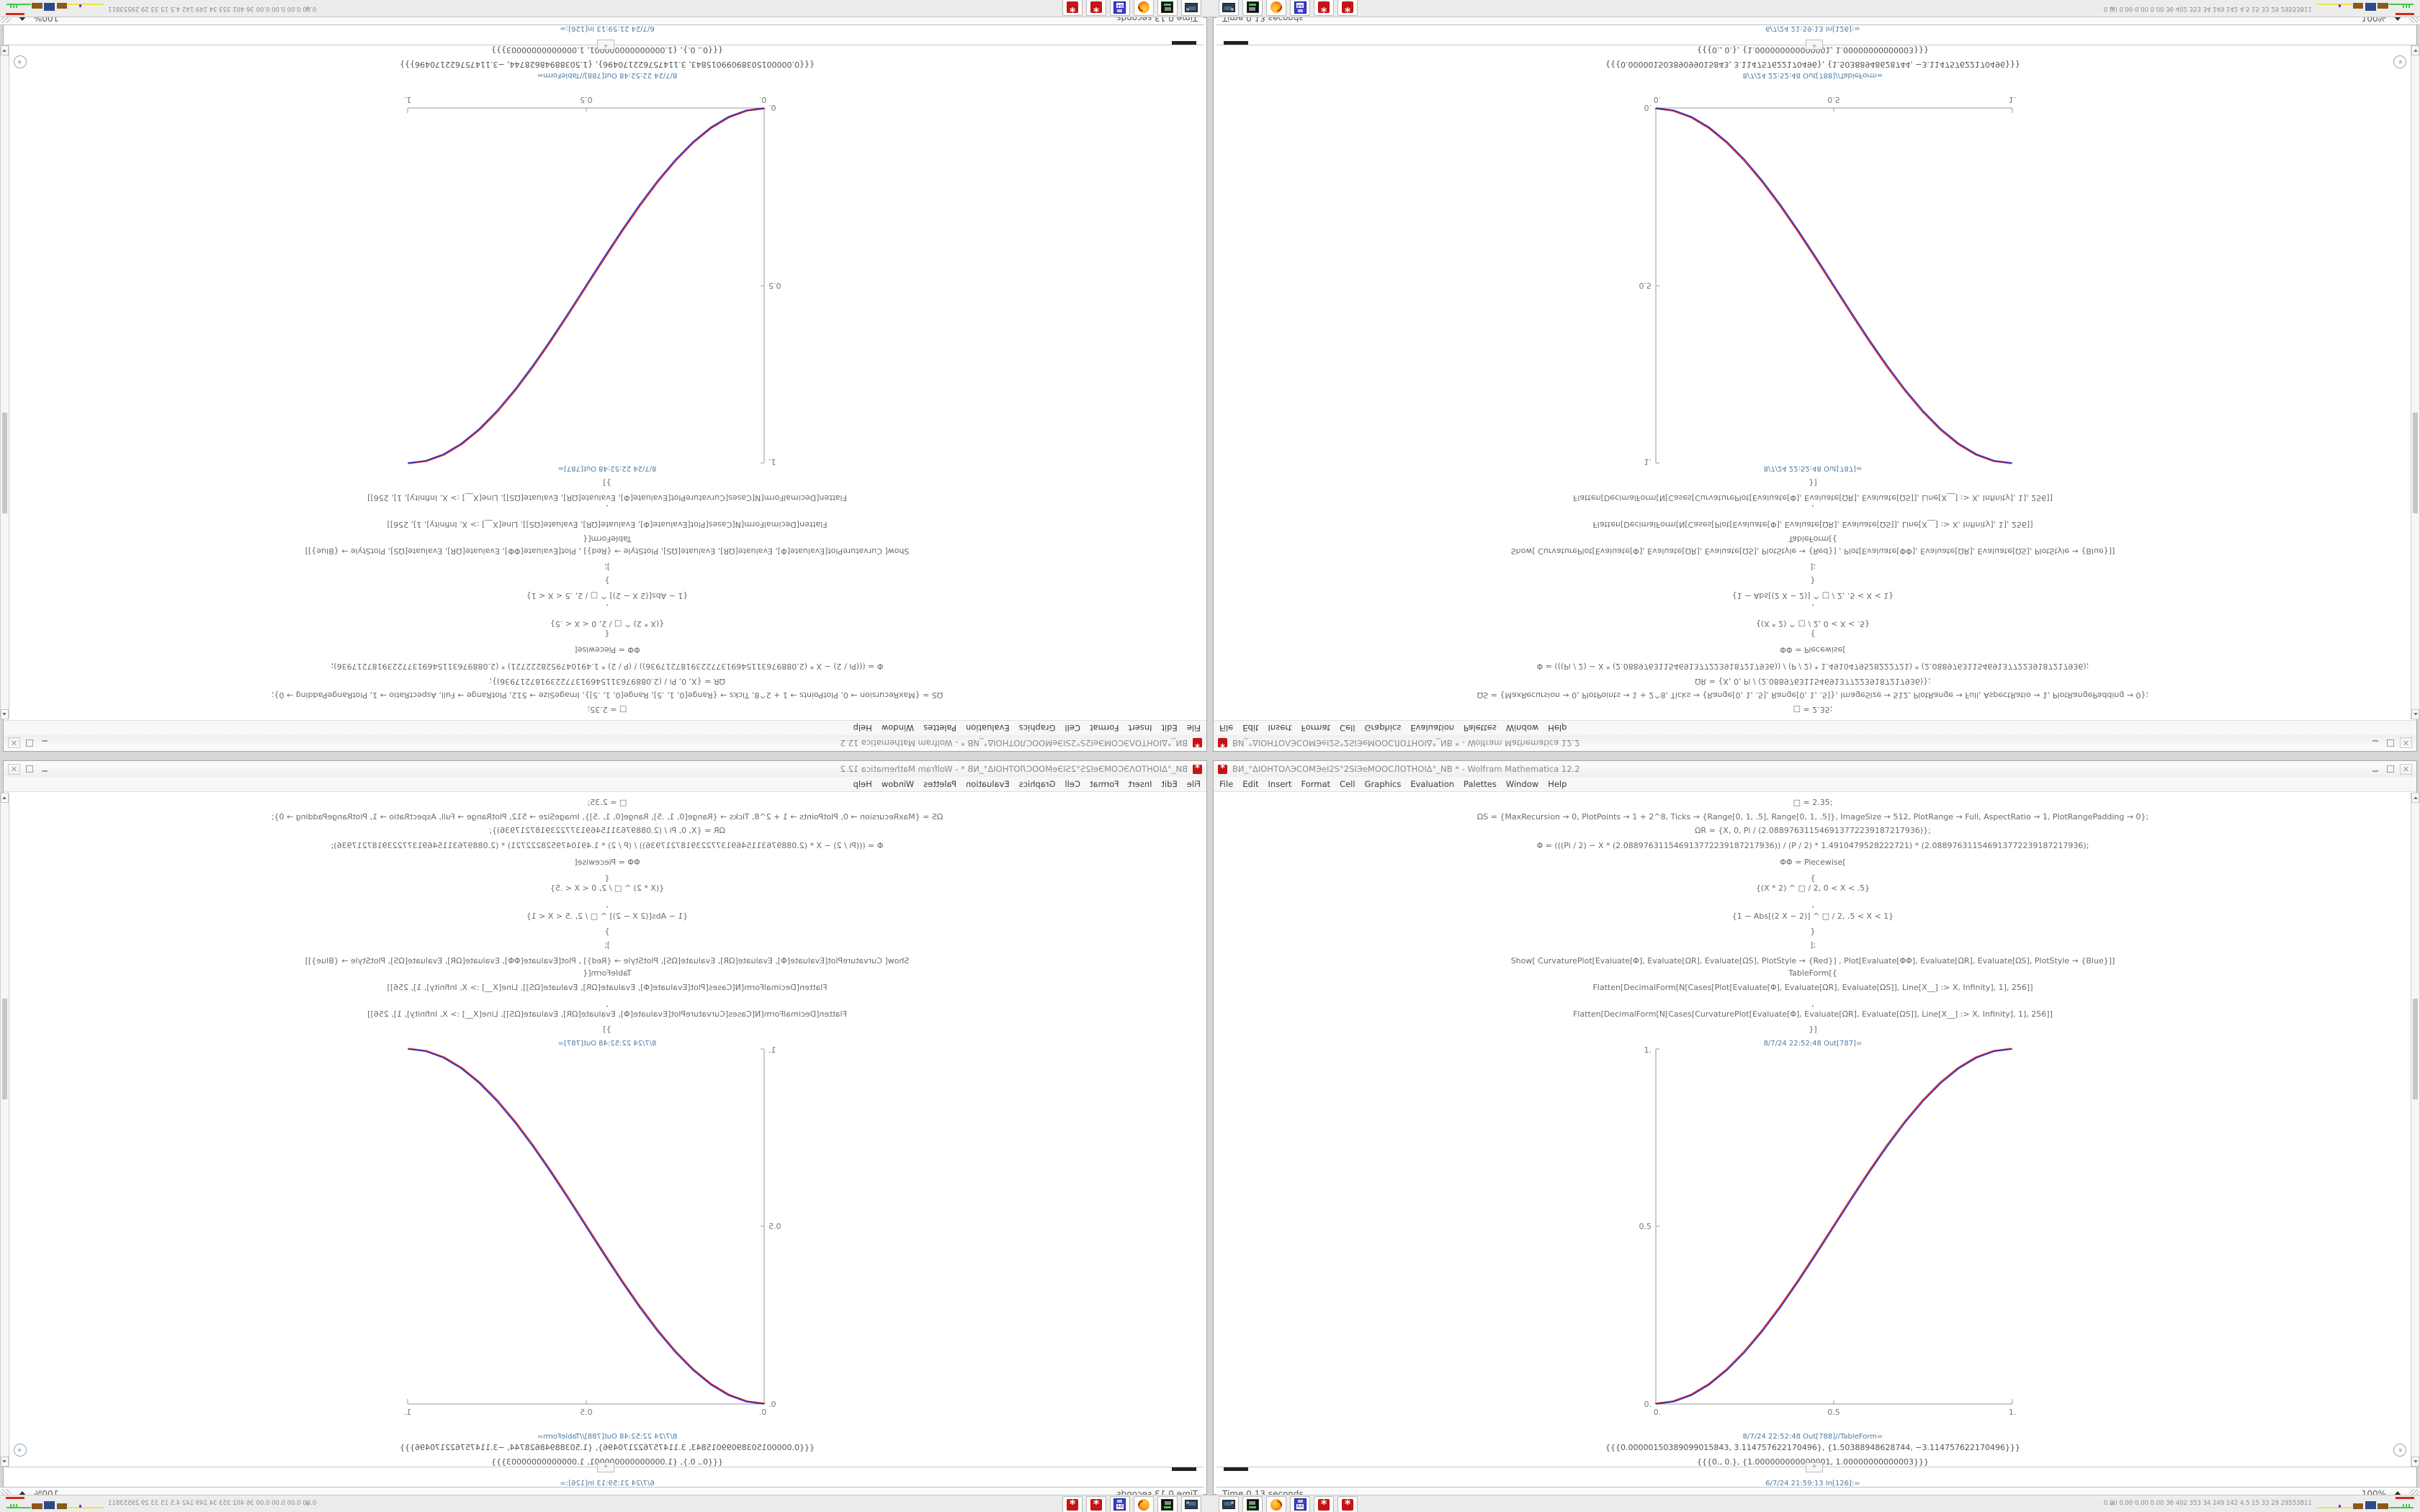  Describe the element at coordinates (4, 1049) in the screenshot. I see `vertical-scrollbar-thumb` at that location.